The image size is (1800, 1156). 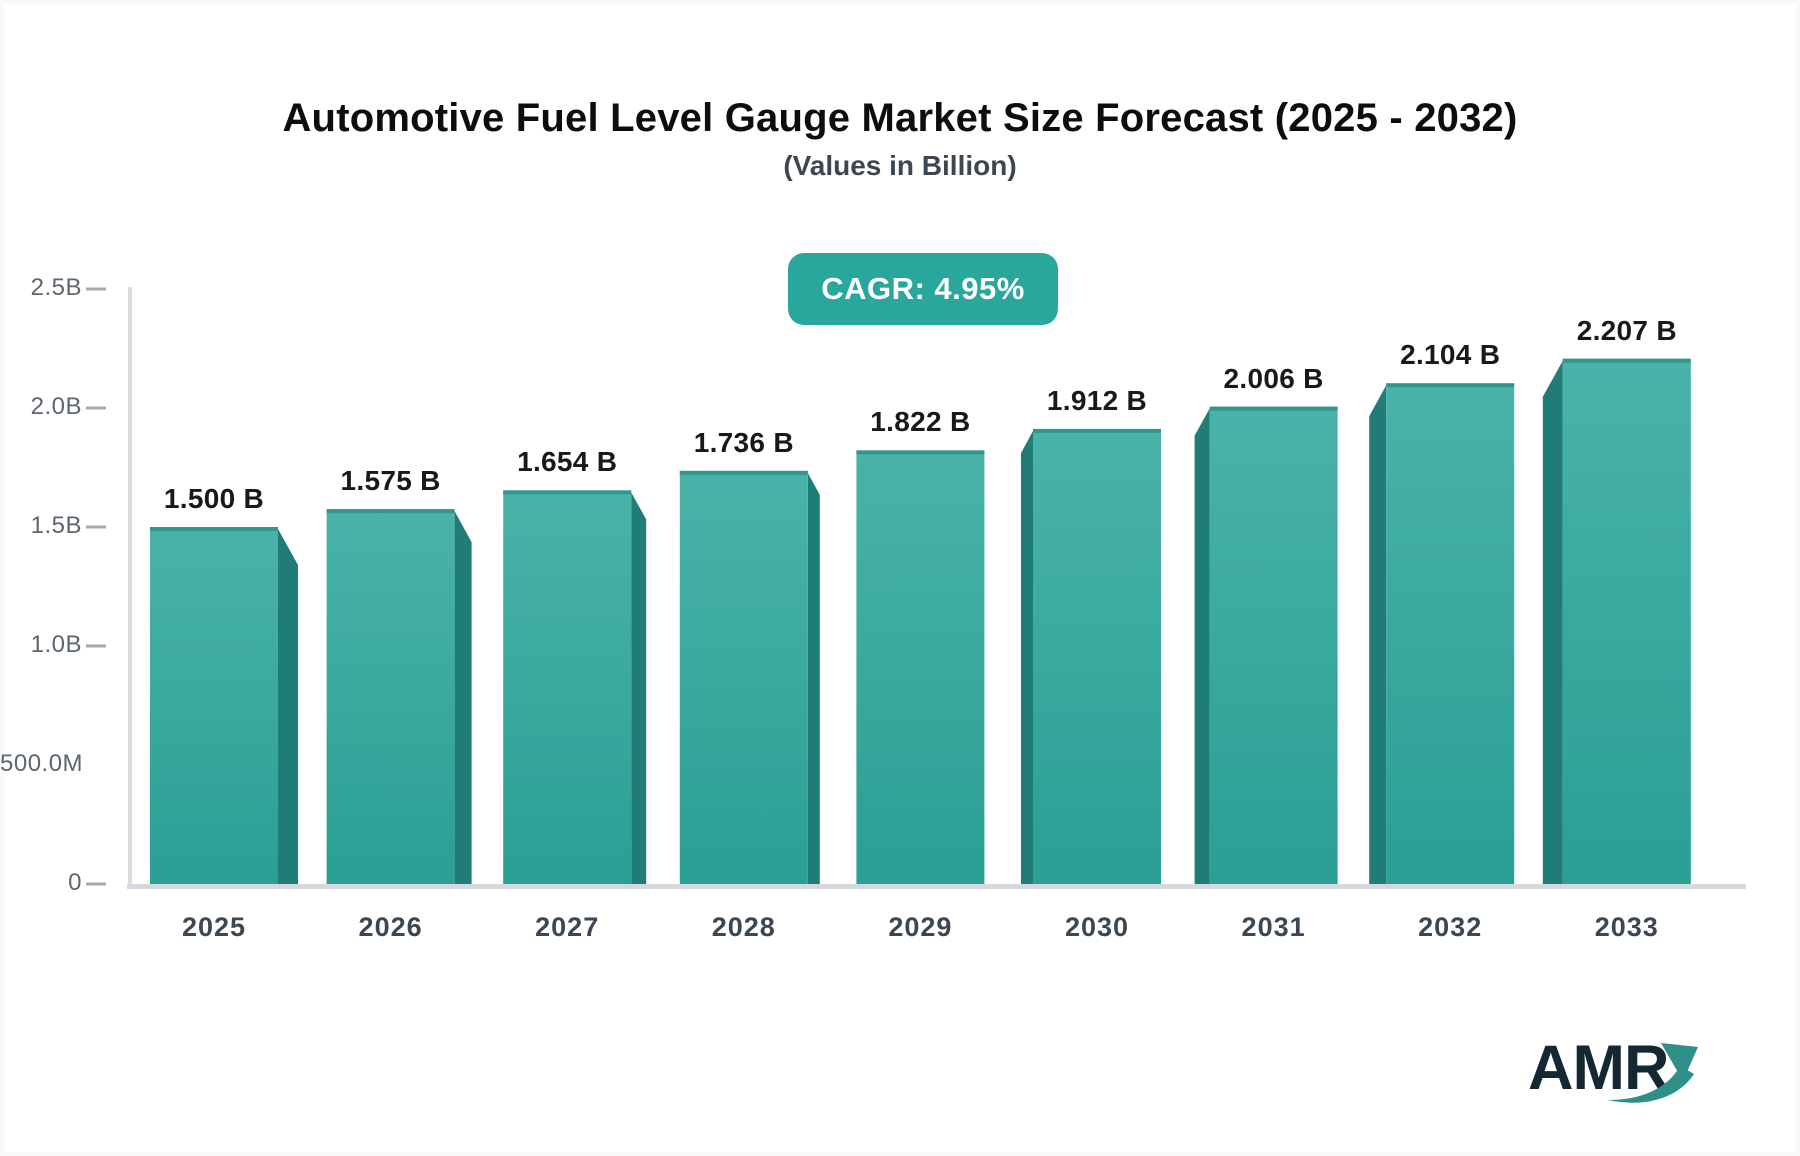 I want to click on amr-logo-text: AMR, so click(x=1598, y=1068).